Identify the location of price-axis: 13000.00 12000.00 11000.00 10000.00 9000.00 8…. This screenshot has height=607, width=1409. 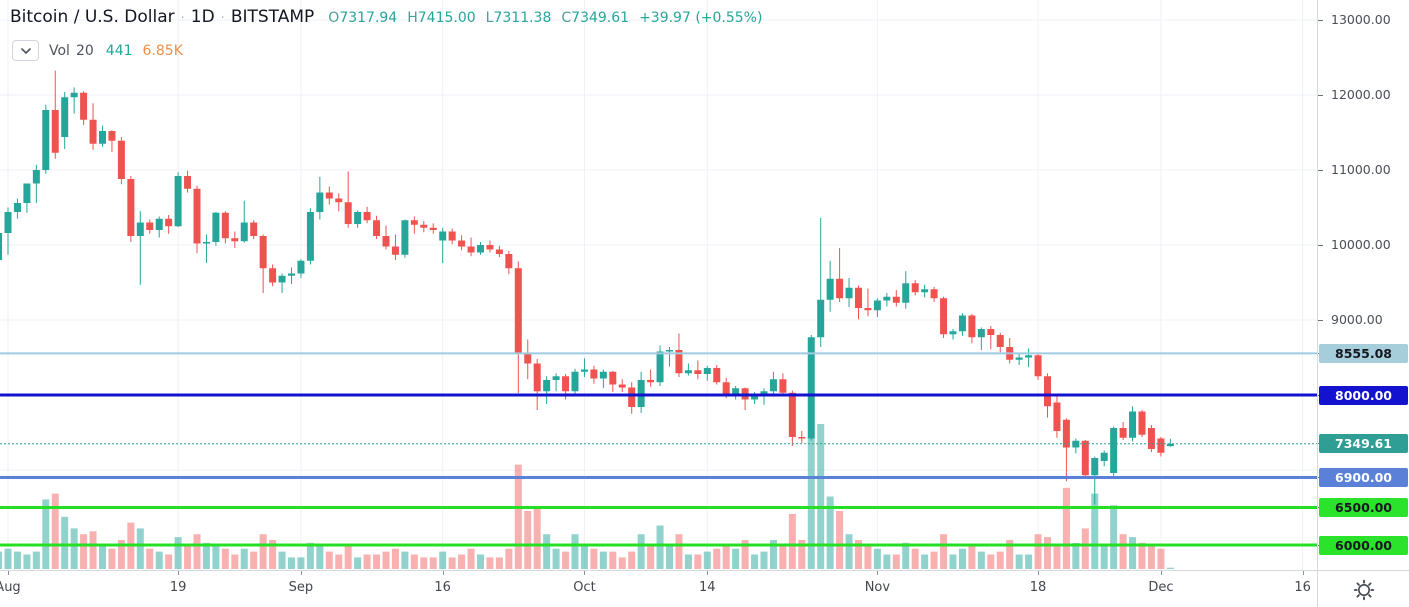
(1363, 285).